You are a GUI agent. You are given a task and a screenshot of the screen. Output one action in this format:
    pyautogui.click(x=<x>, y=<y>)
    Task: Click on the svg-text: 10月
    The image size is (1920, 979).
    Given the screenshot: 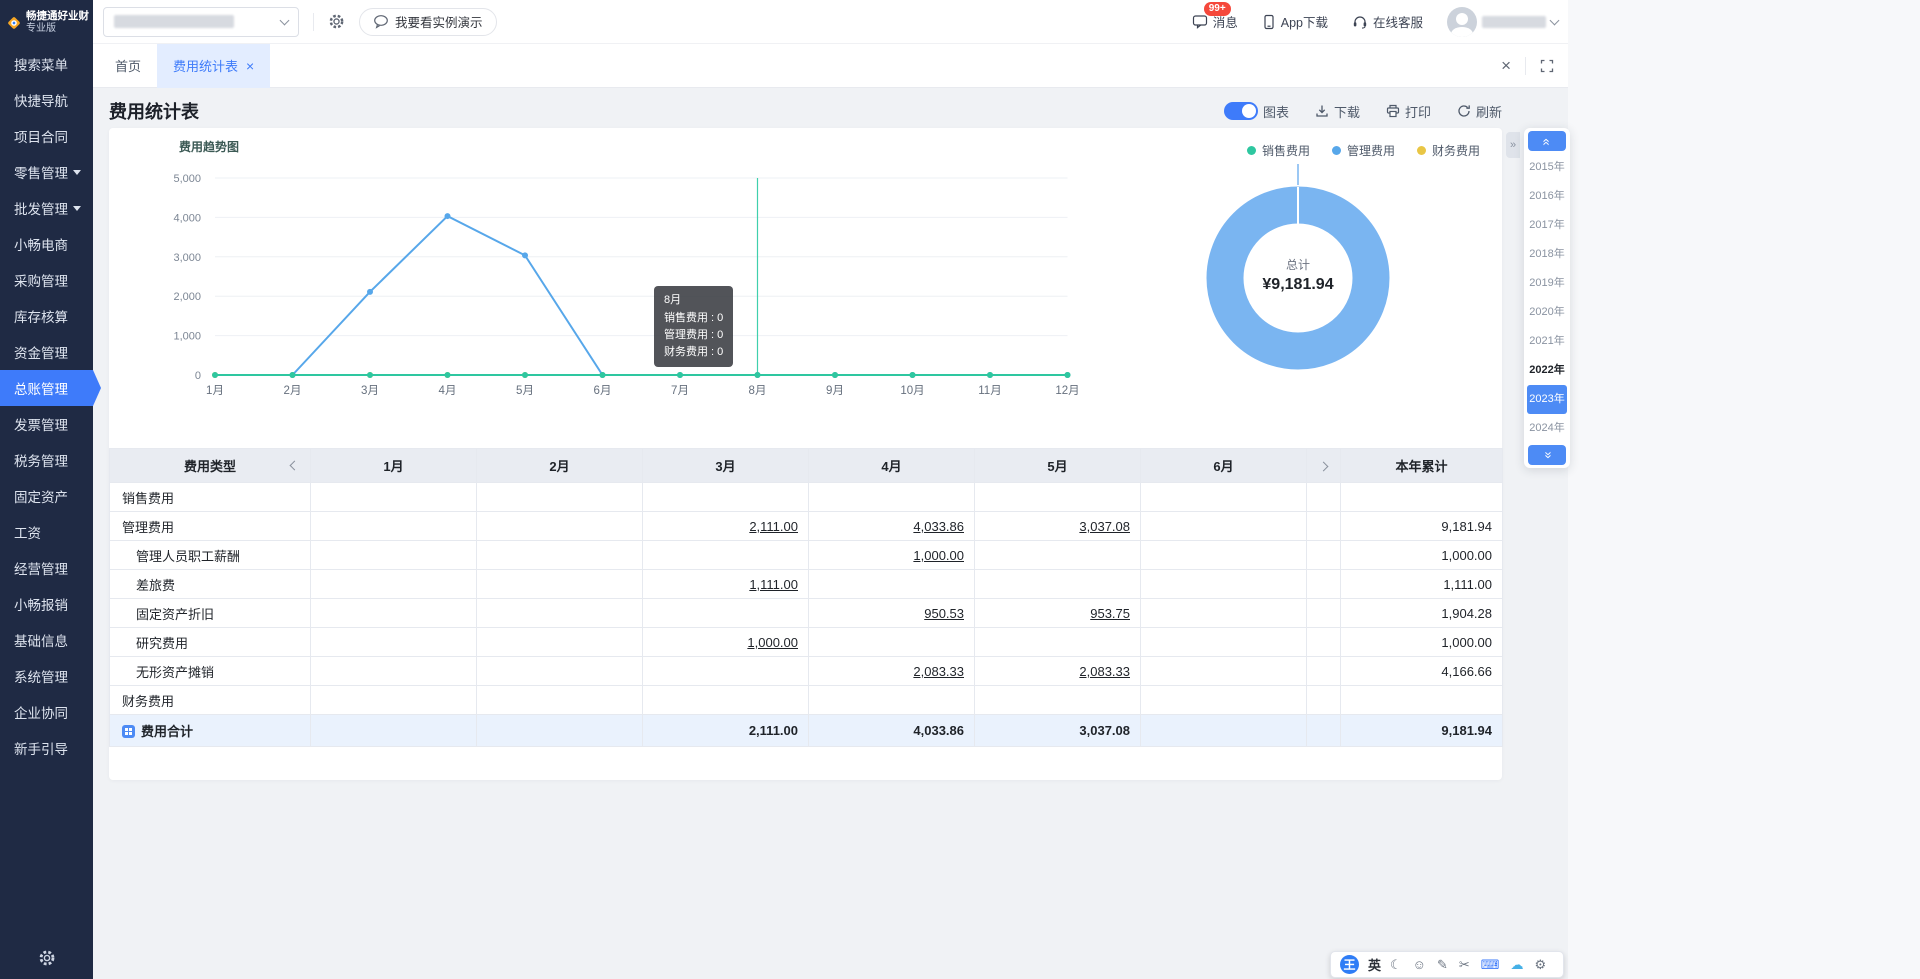 What is the action you would take?
    pyautogui.click(x=912, y=391)
    